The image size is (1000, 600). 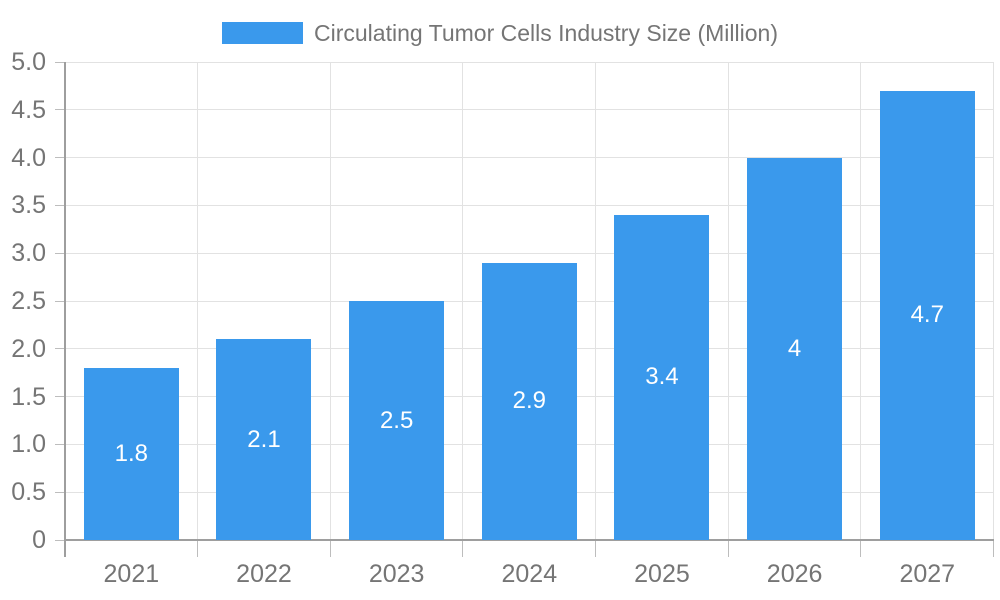 I want to click on x-axis-category-label: 2025, so click(x=662, y=574).